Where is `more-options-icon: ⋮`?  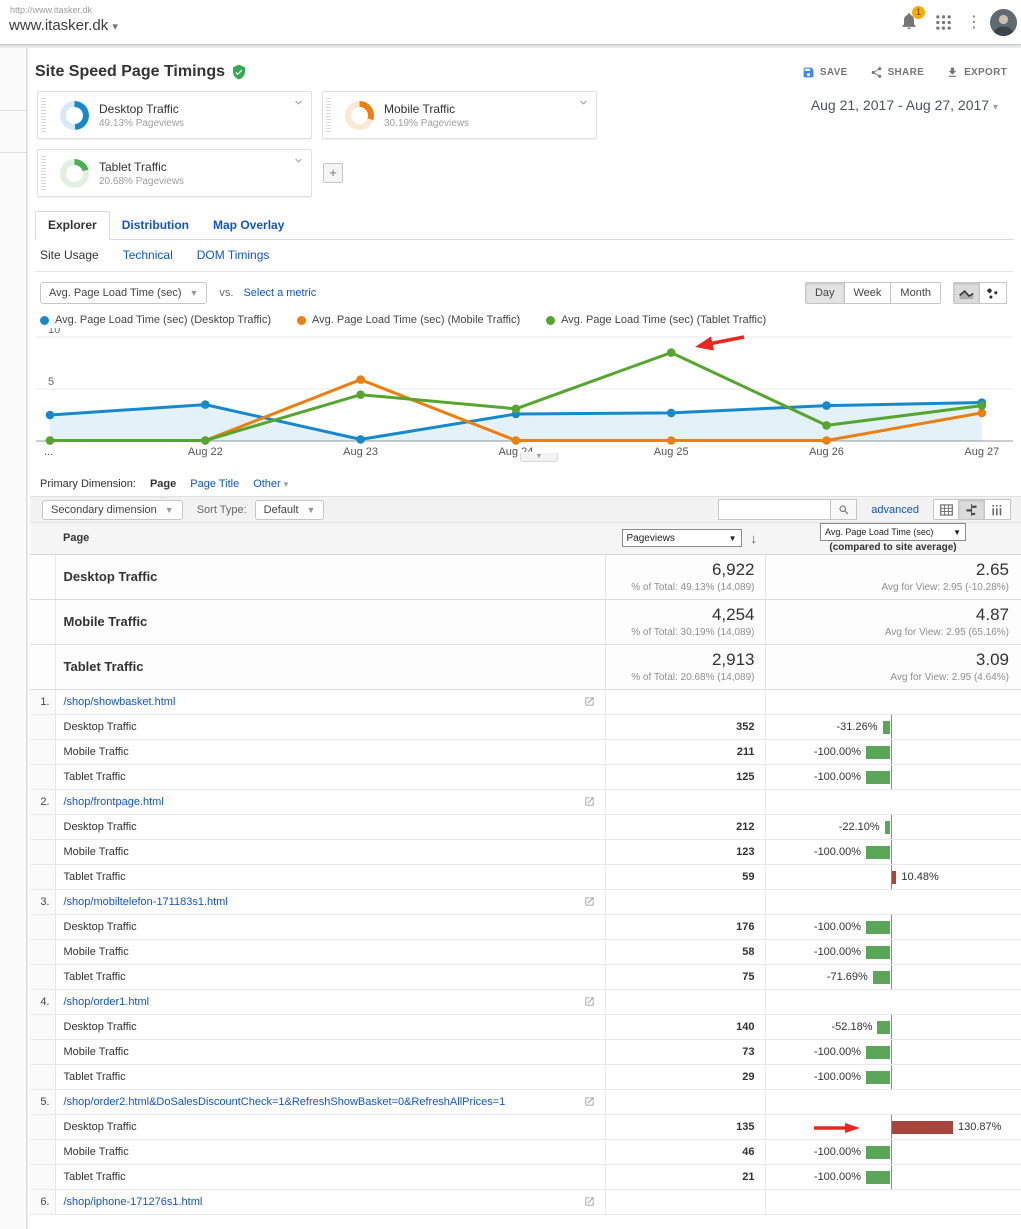
more-options-icon: ⋮ is located at coordinates (974, 22).